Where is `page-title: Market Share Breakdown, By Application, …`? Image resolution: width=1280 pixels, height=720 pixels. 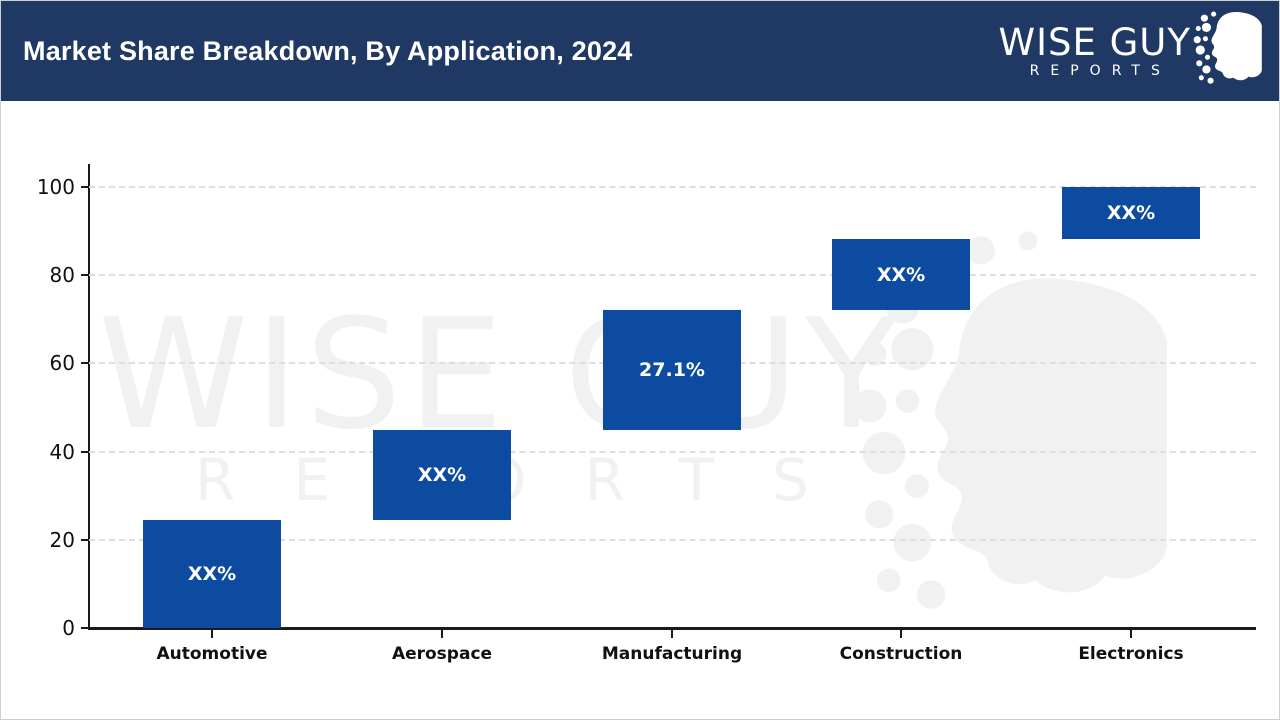
page-title: Market Share Breakdown, By Application, … is located at coordinates (328, 50).